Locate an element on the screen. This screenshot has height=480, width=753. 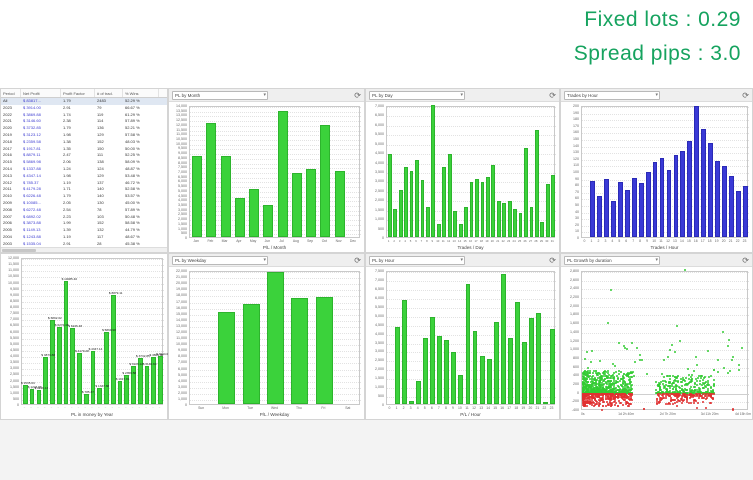
table-row: 2017 $ 1917.81 1.35 150 50.00 % is located at coordinates (84, 149).